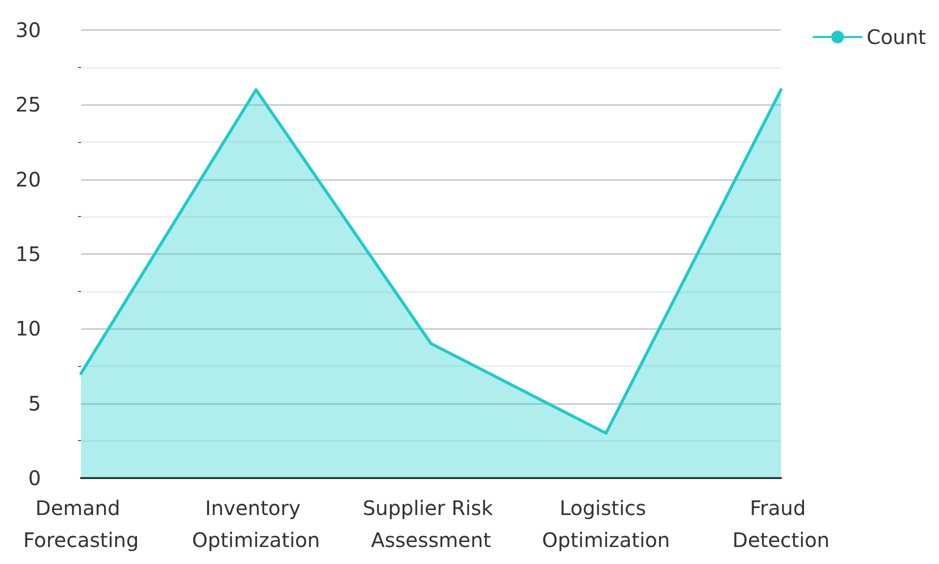  Describe the element at coordinates (256, 524) in the screenshot. I see `x-tick-label: Inventory Optimization` at that location.